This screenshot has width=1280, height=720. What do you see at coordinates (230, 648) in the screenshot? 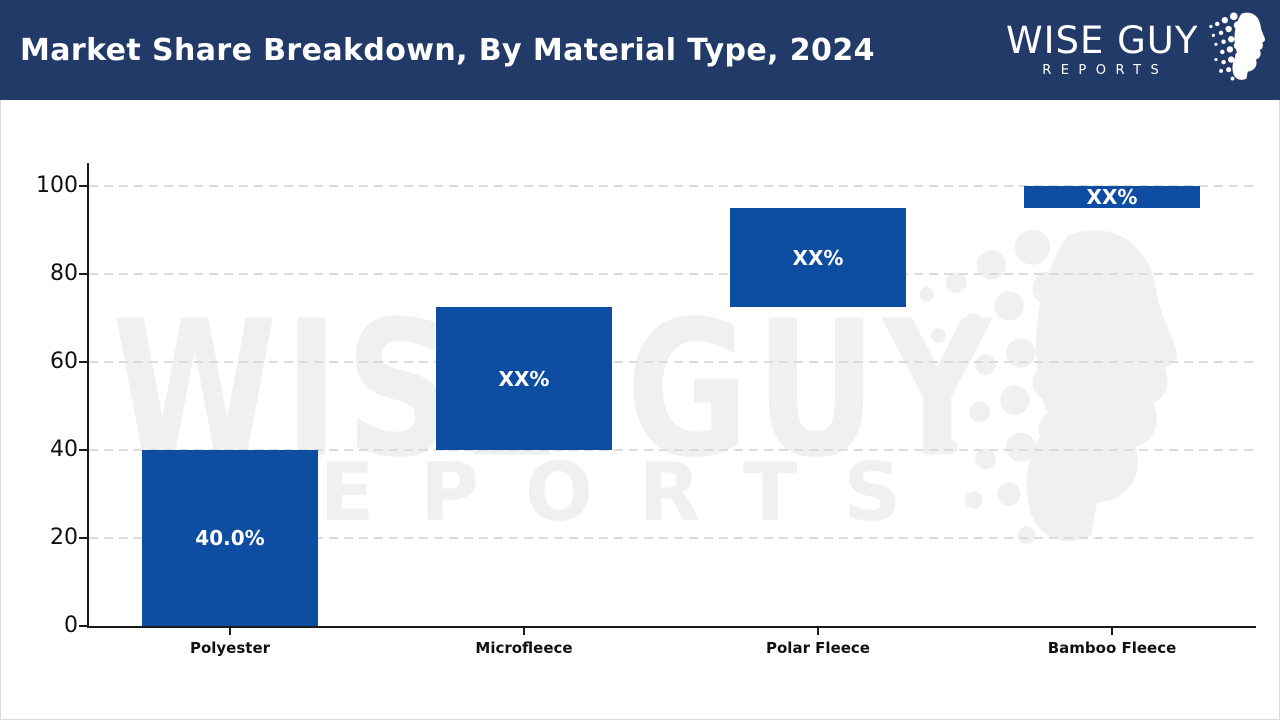
I see `x-category-label: Polyester` at bounding box center [230, 648].